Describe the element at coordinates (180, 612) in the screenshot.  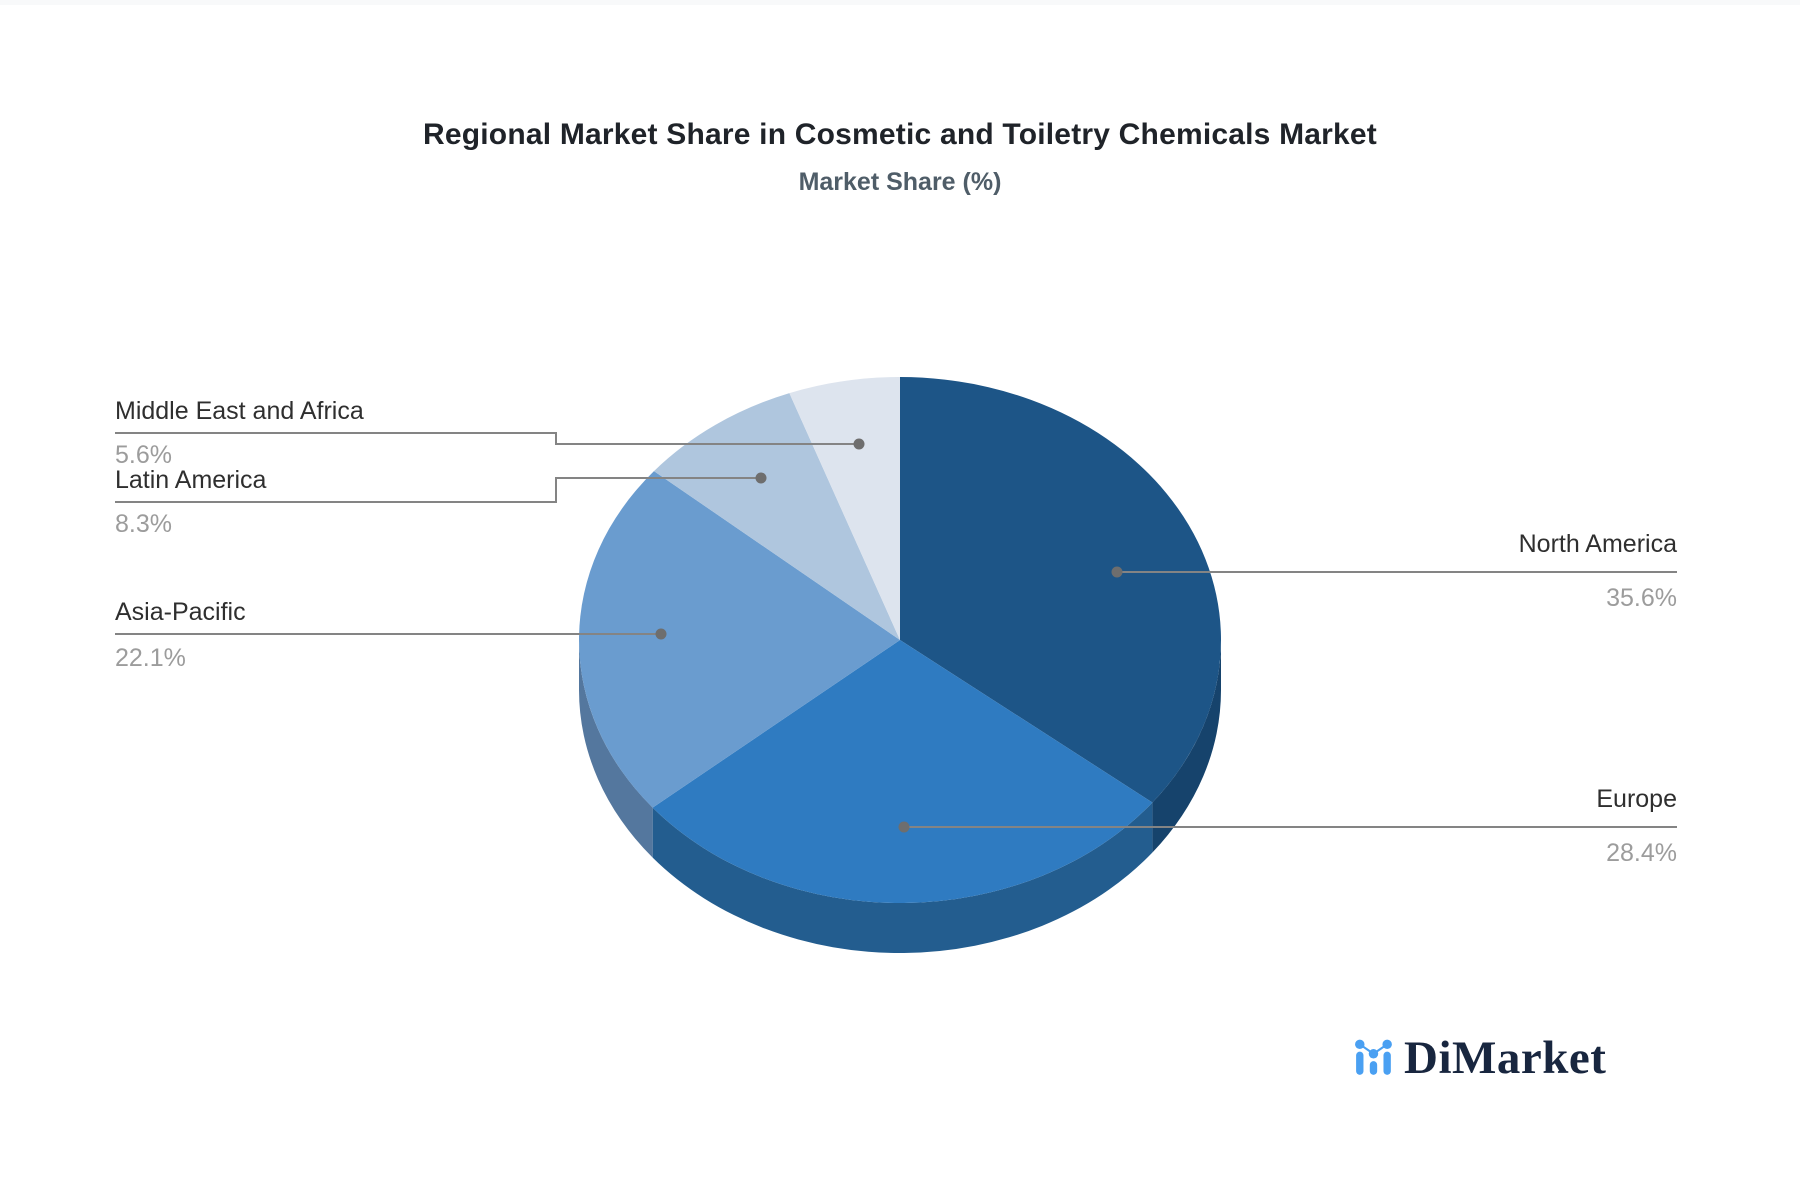
I see `slice-label-asia-pacific: Asia-Pacific` at that location.